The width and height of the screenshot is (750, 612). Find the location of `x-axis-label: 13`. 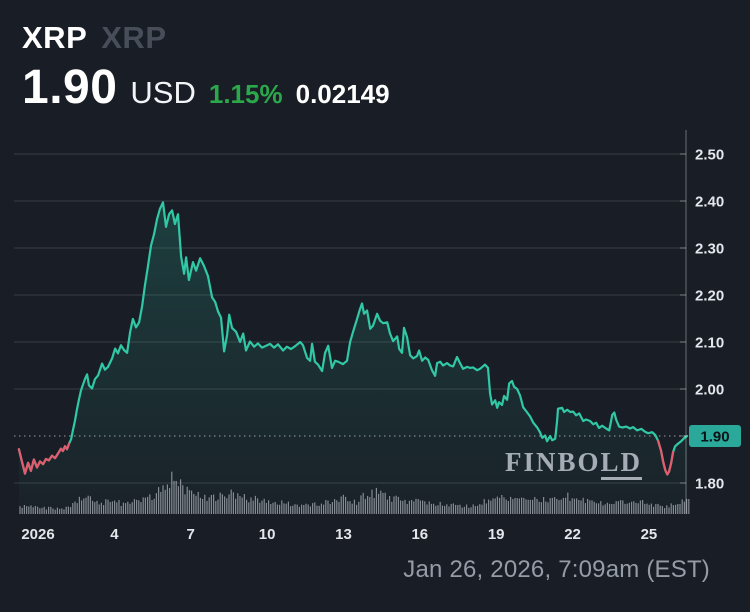

x-axis-label: 13 is located at coordinates (343, 534).